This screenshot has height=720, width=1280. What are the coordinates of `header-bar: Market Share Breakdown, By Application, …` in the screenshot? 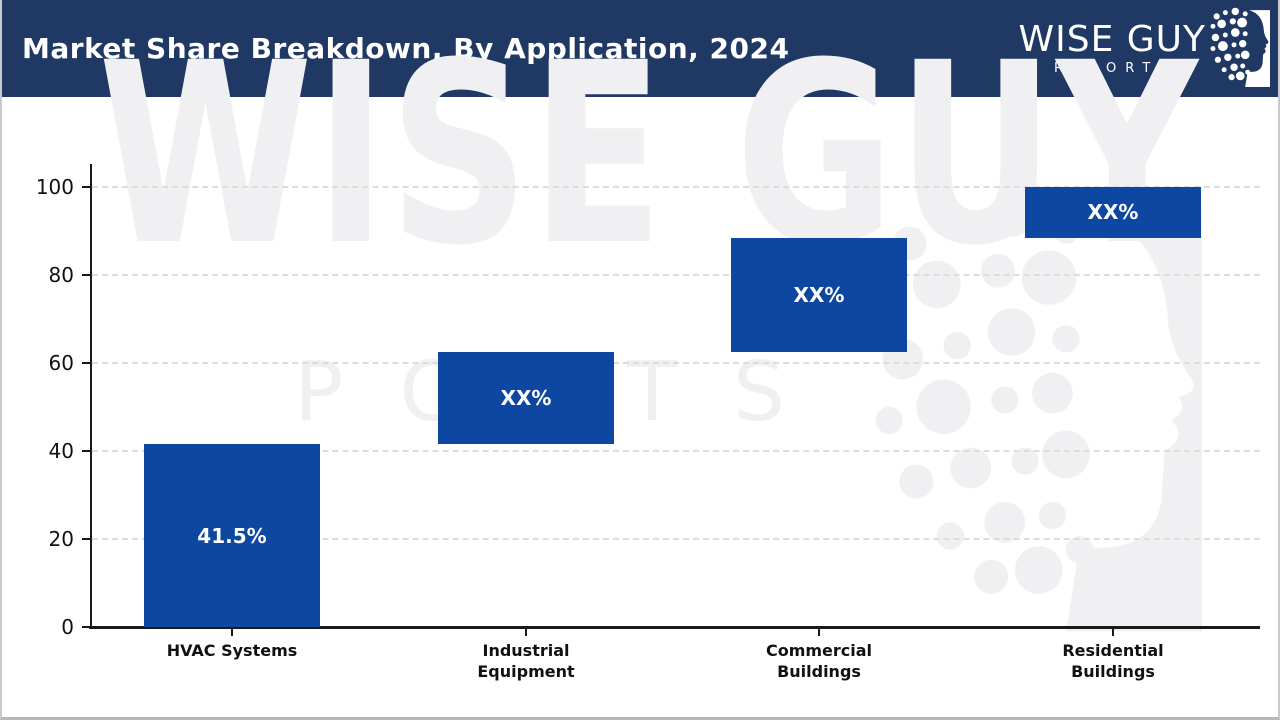 It's located at (640, 48).